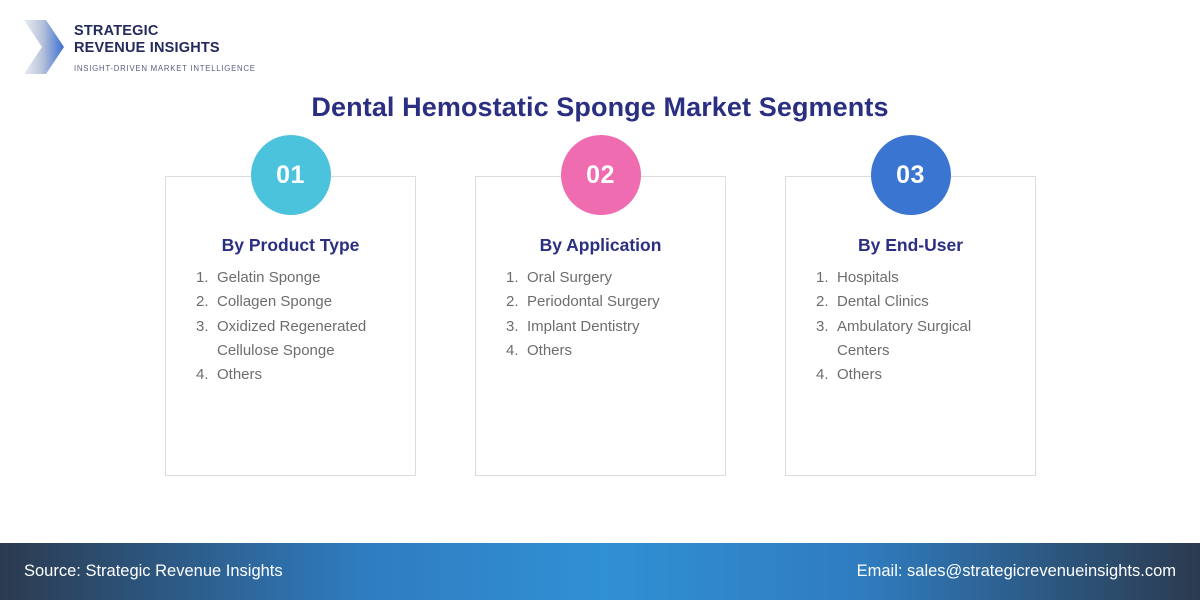 The image size is (1200, 600). Describe the element at coordinates (600, 245) in the screenshot. I see `segment-heading-2: By Application` at that location.